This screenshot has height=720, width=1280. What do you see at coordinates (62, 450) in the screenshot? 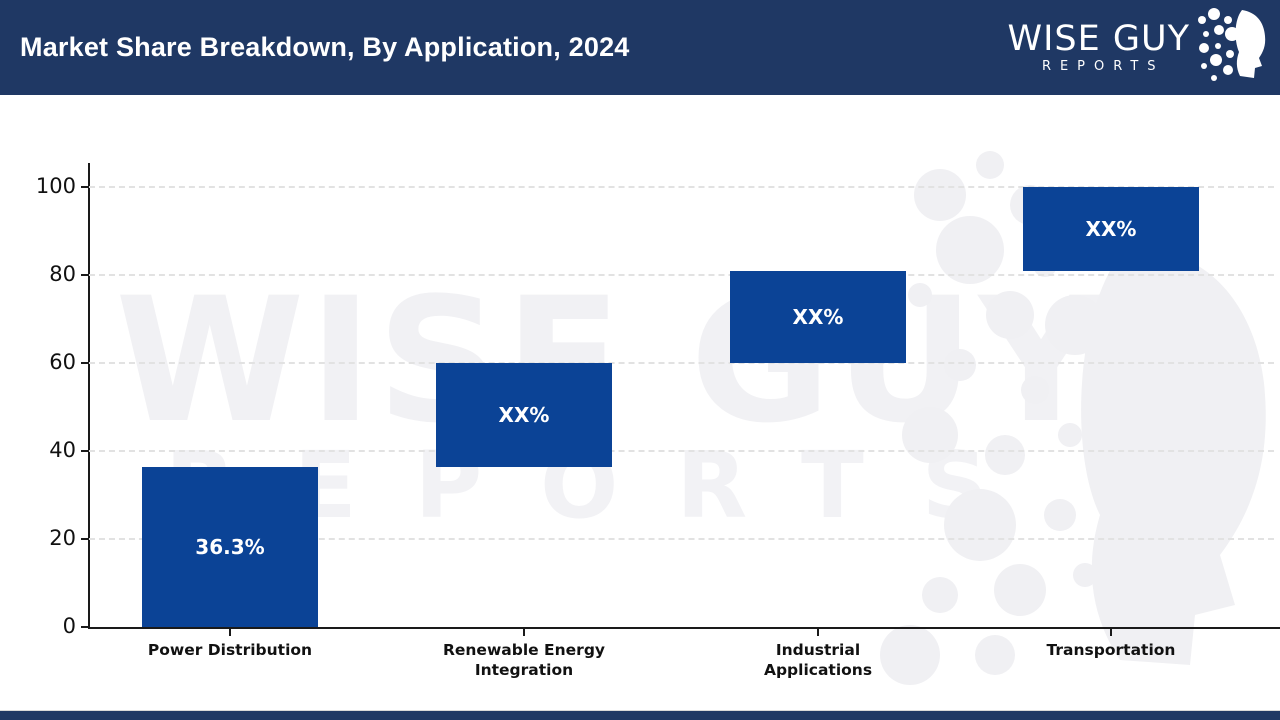
I see `y-tick-label-40: 40` at bounding box center [62, 450].